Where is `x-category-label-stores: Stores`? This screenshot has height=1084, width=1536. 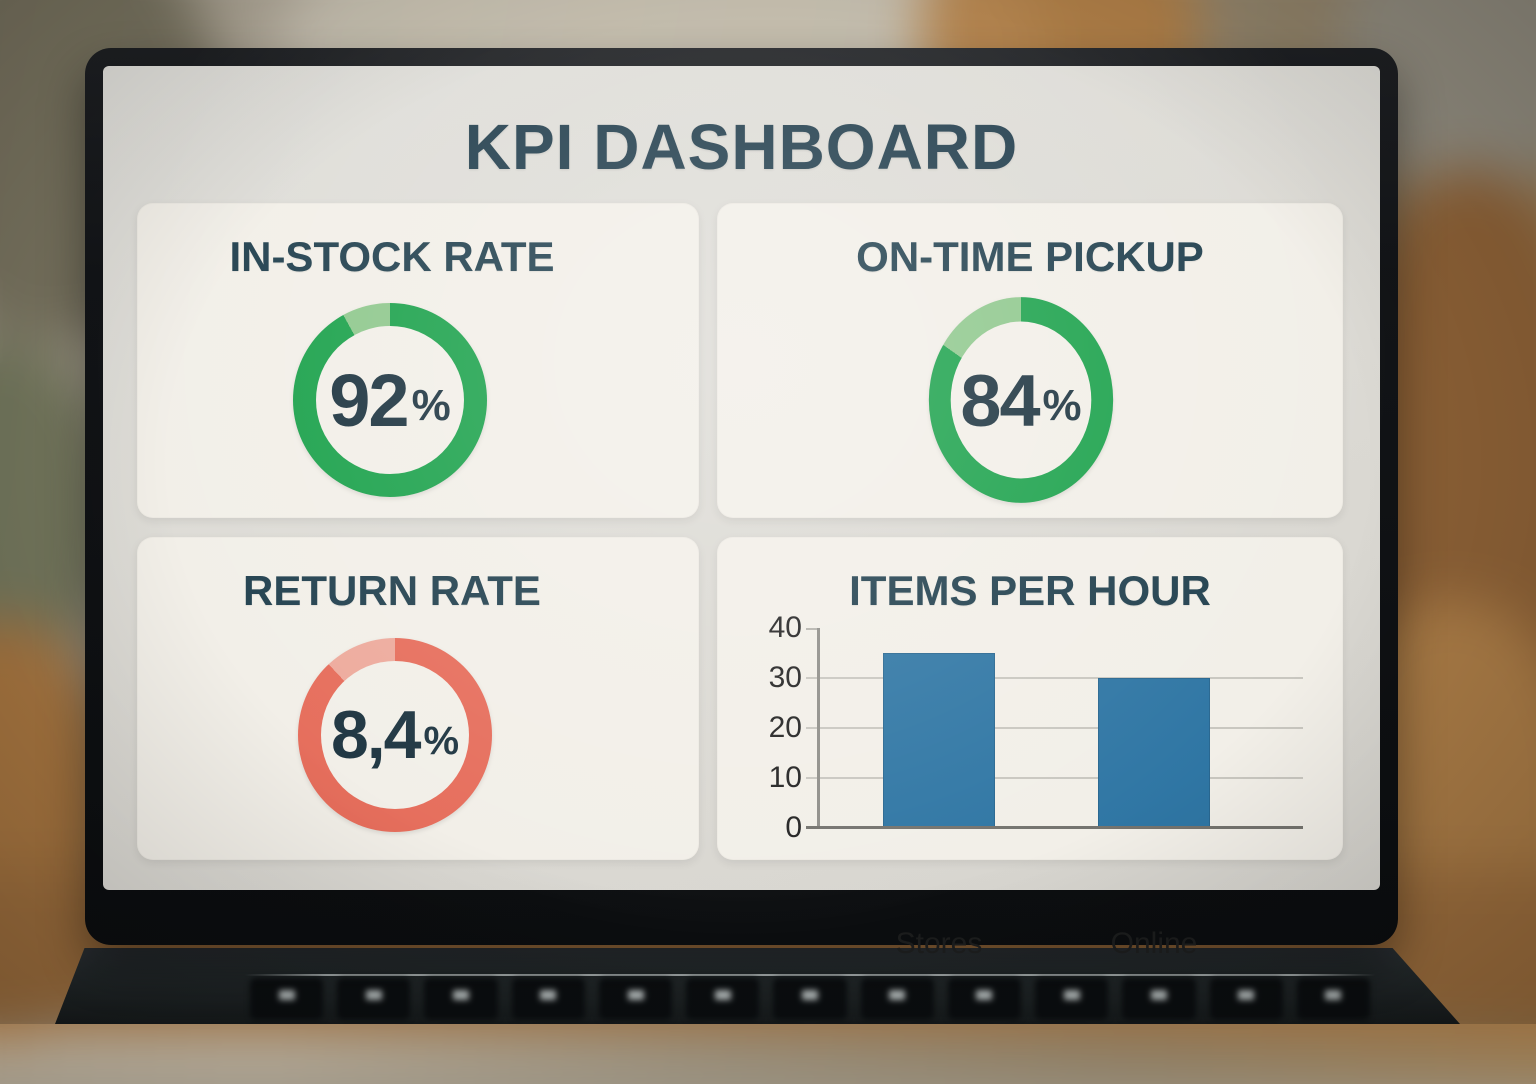
x-category-label-stores: Stores is located at coordinates (939, 943).